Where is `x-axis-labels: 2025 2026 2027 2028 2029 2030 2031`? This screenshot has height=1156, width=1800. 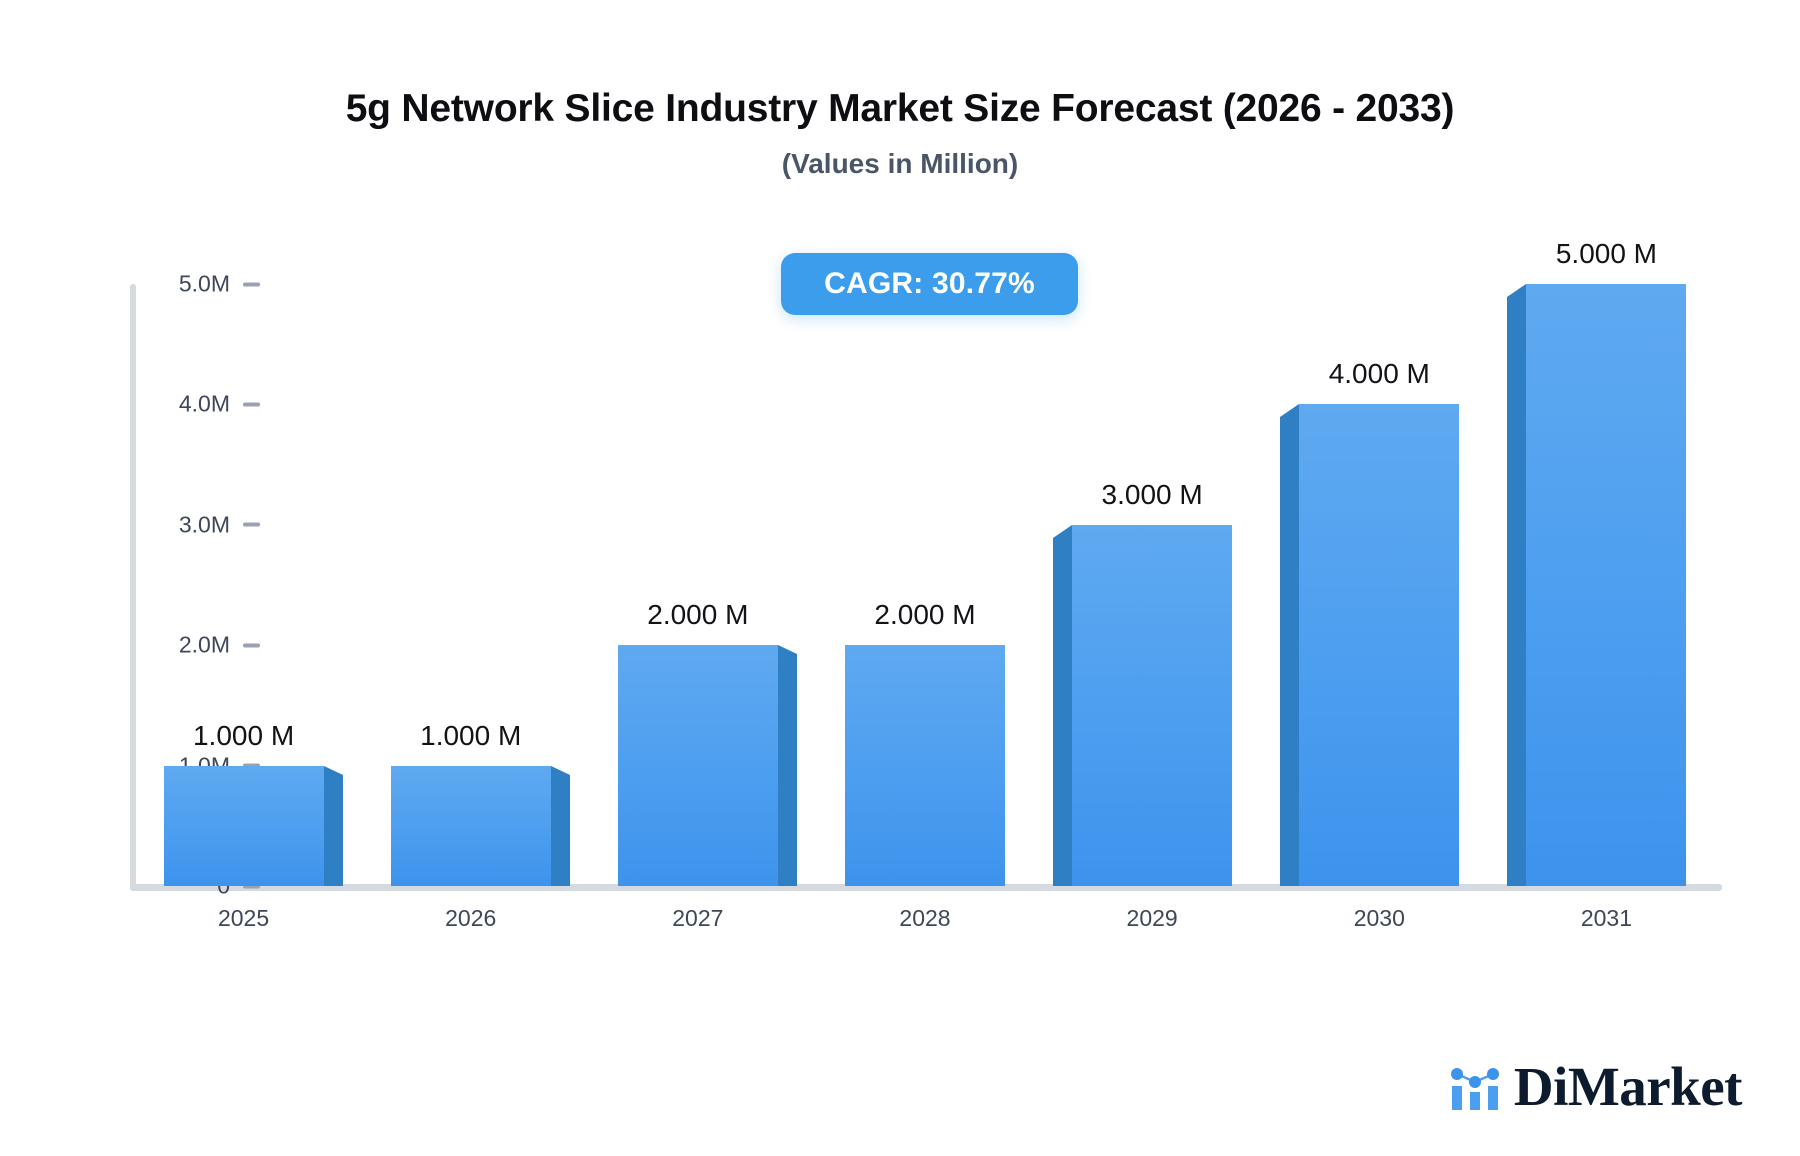 x-axis-labels: 2025 2026 2027 2028 2029 2030 2031 is located at coordinates (925, 925).